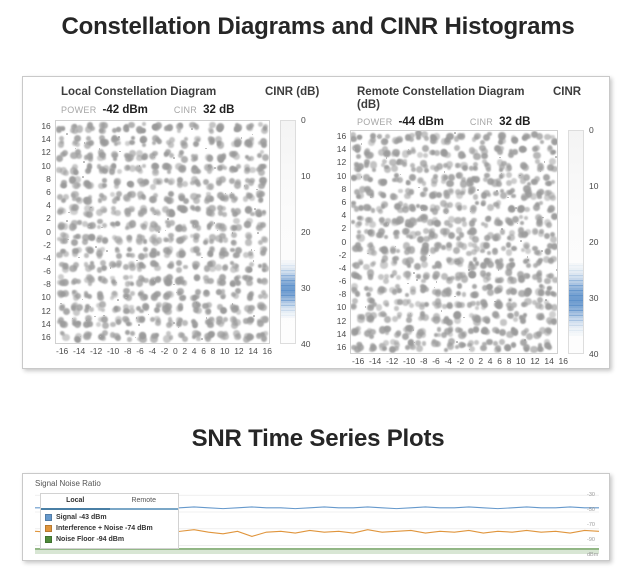  I want to click on x-tick: 10, so click(520, 361).